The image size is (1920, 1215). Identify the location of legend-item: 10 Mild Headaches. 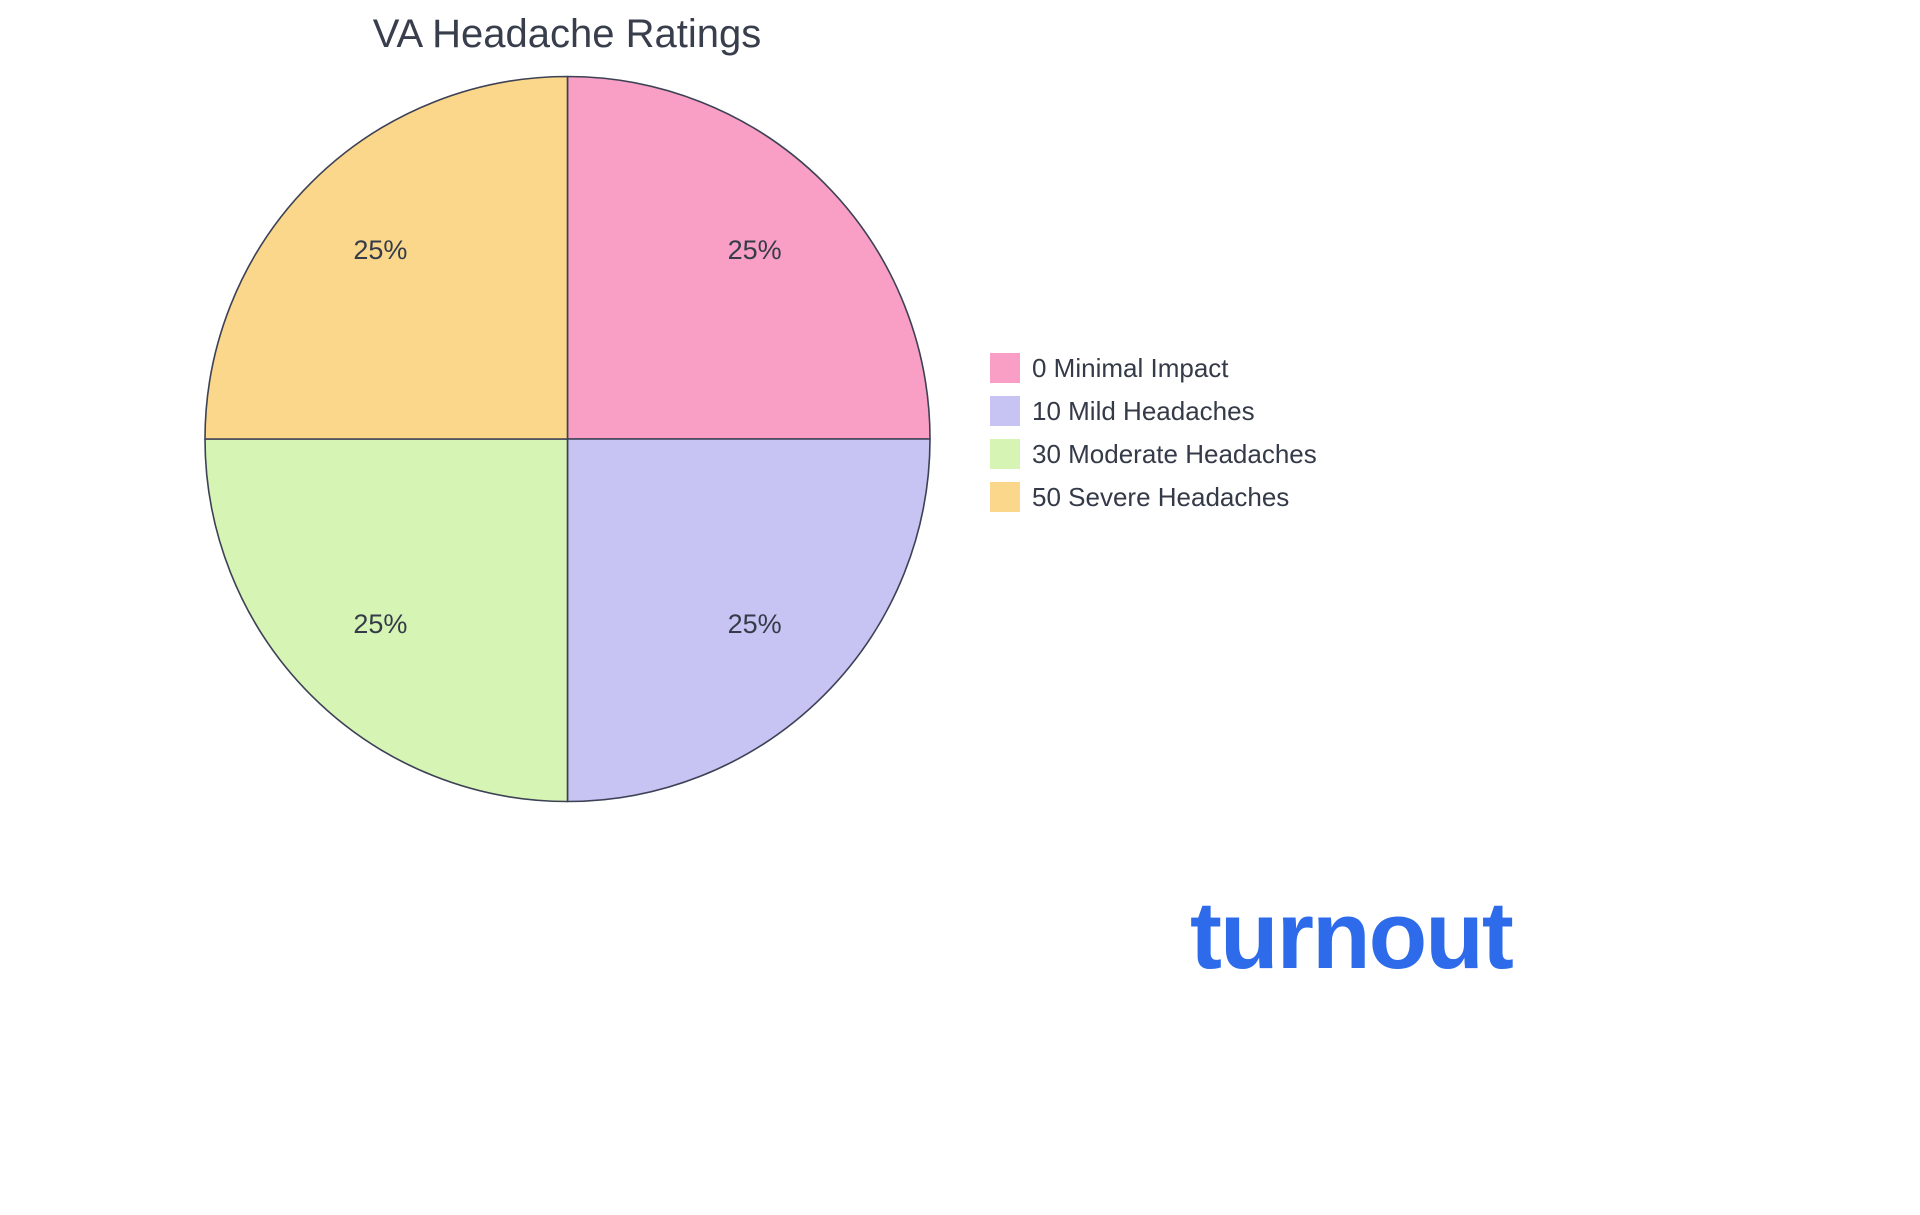
(1153, 411).